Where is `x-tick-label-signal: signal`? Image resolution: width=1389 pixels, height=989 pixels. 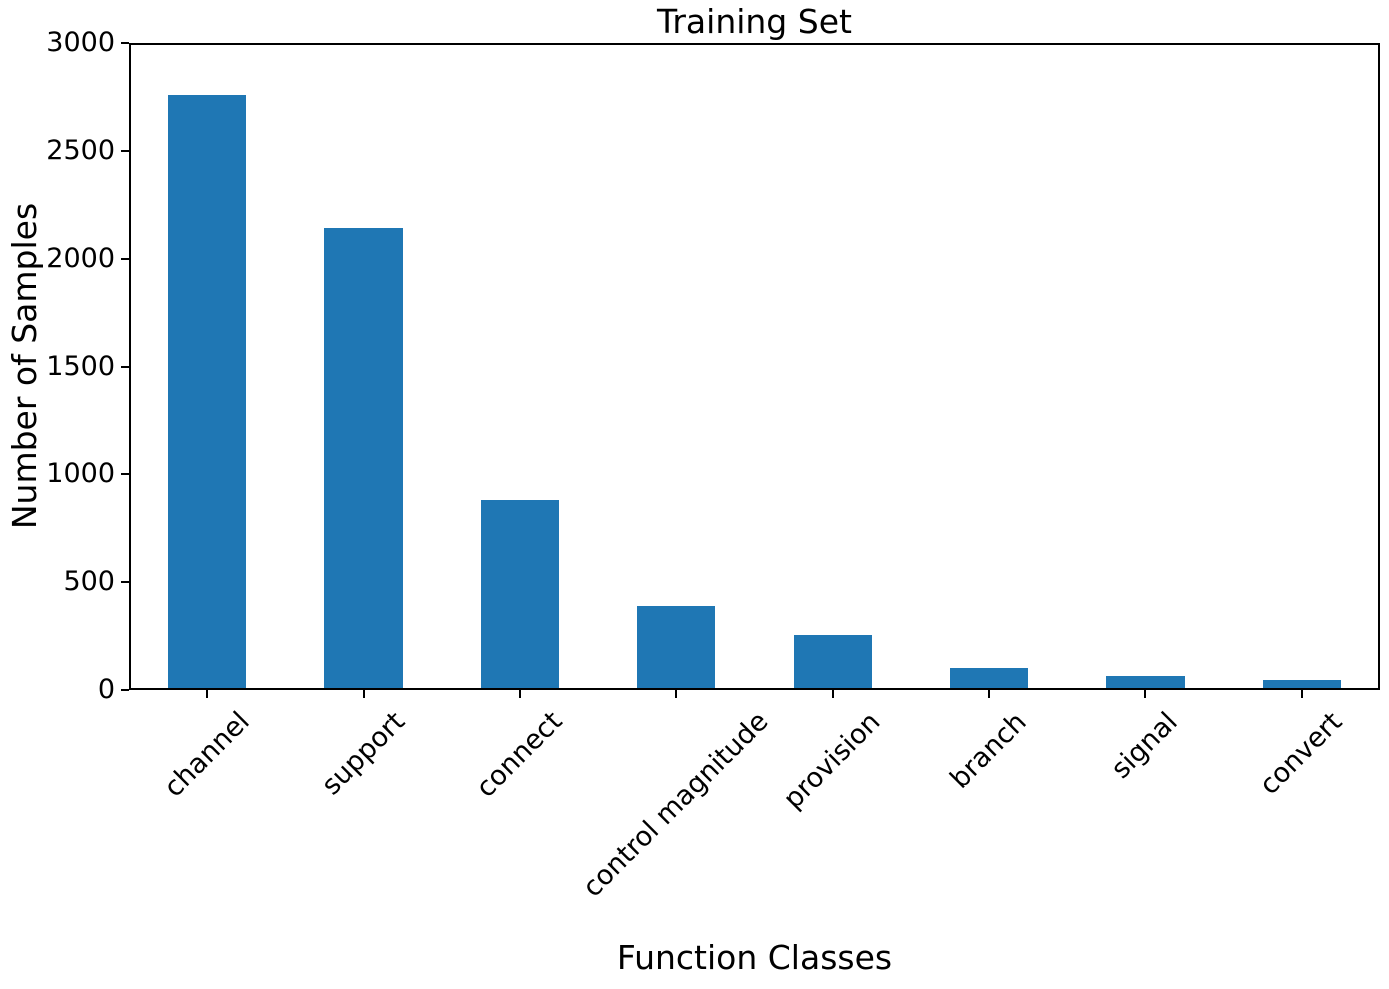
x-tick-label-signal: signal is located at coordinates (1145, 745).